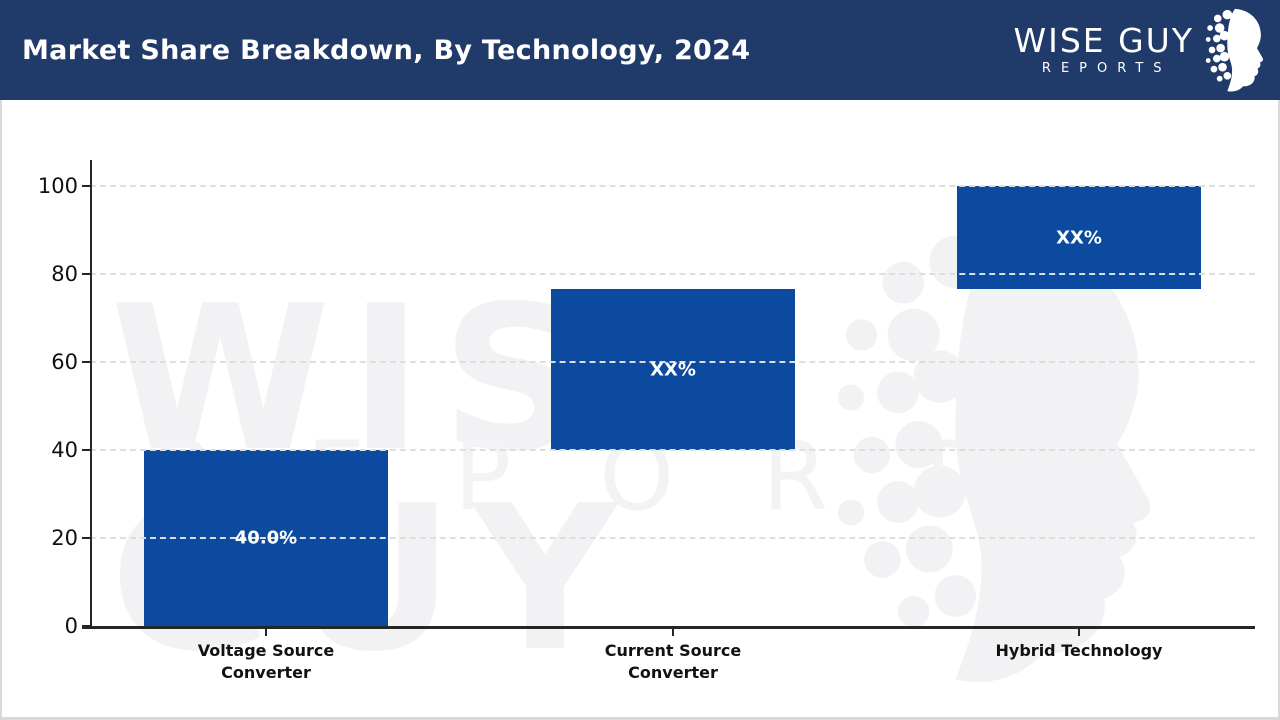 This screenshot has height=720, width=1280. I want to click on y-tick-label: 20, so click(64, 538).